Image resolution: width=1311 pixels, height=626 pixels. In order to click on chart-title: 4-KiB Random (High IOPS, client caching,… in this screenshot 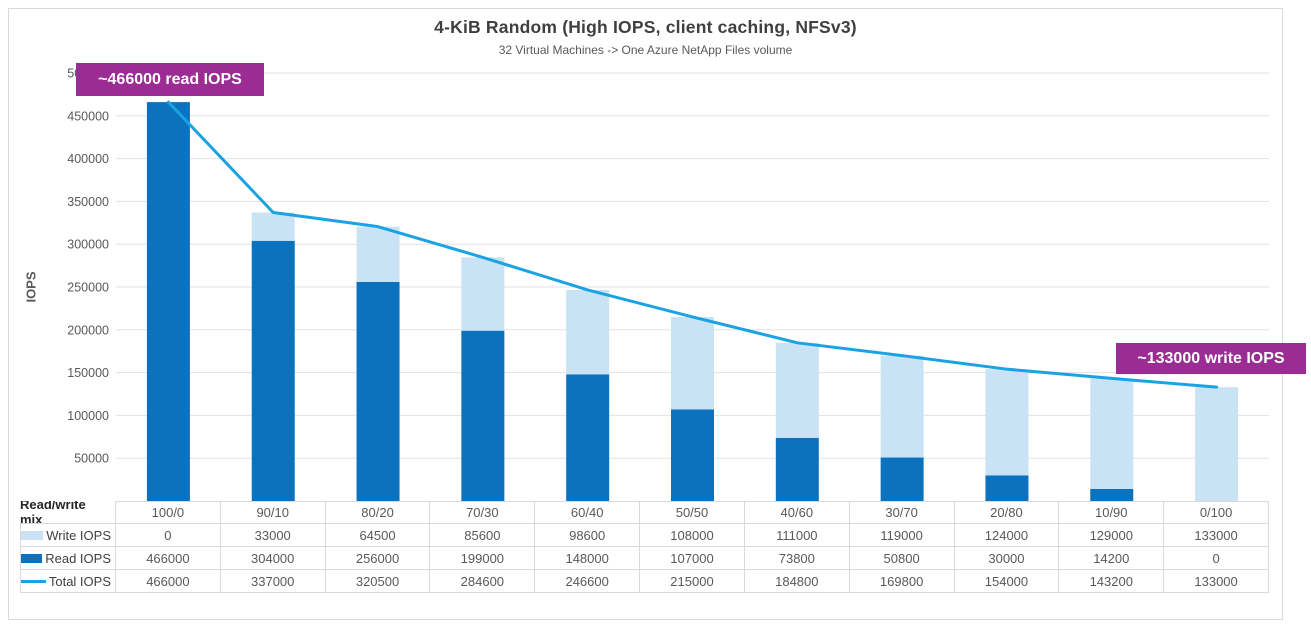, I will do `click(645, 27)`.